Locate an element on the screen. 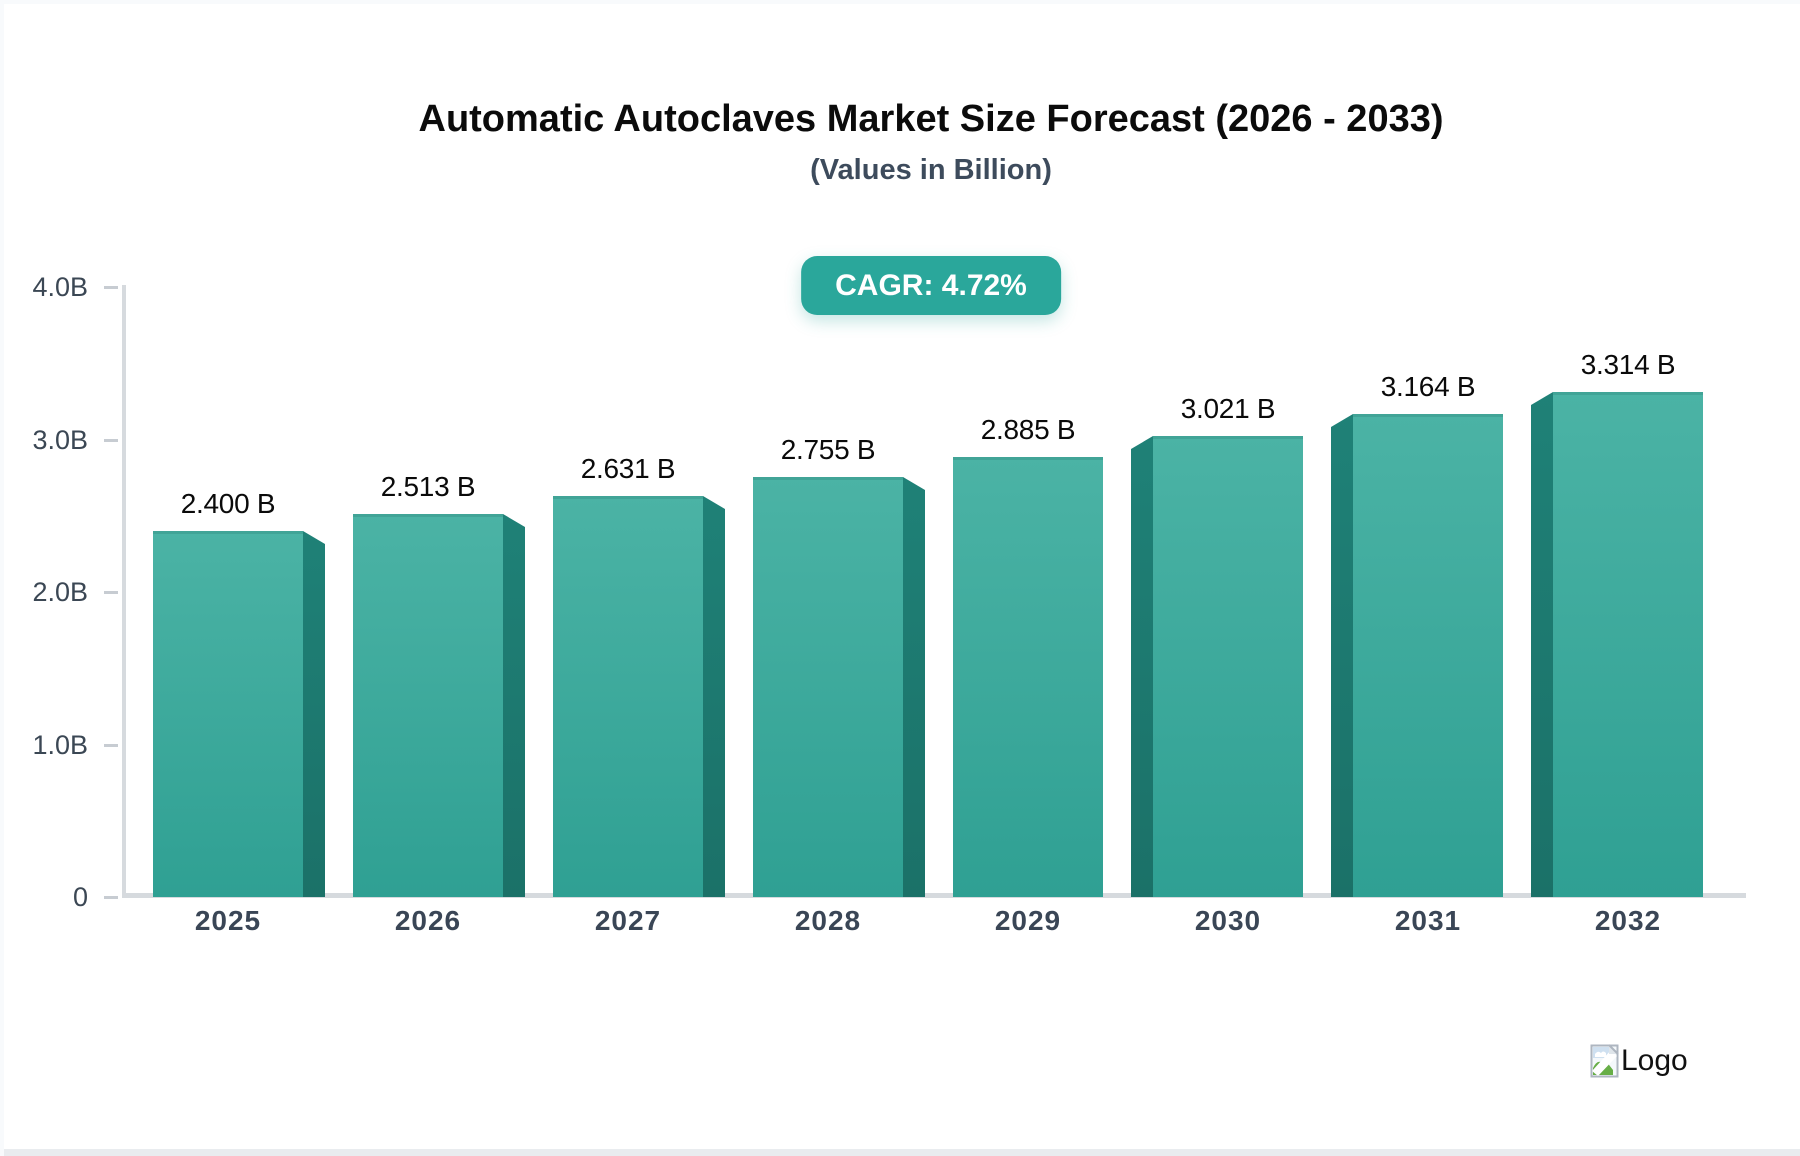 Image resolution: width=1800 pixels, height=1156 pixels. bar-3d-side-2025 is located at coordinates (314, 714).